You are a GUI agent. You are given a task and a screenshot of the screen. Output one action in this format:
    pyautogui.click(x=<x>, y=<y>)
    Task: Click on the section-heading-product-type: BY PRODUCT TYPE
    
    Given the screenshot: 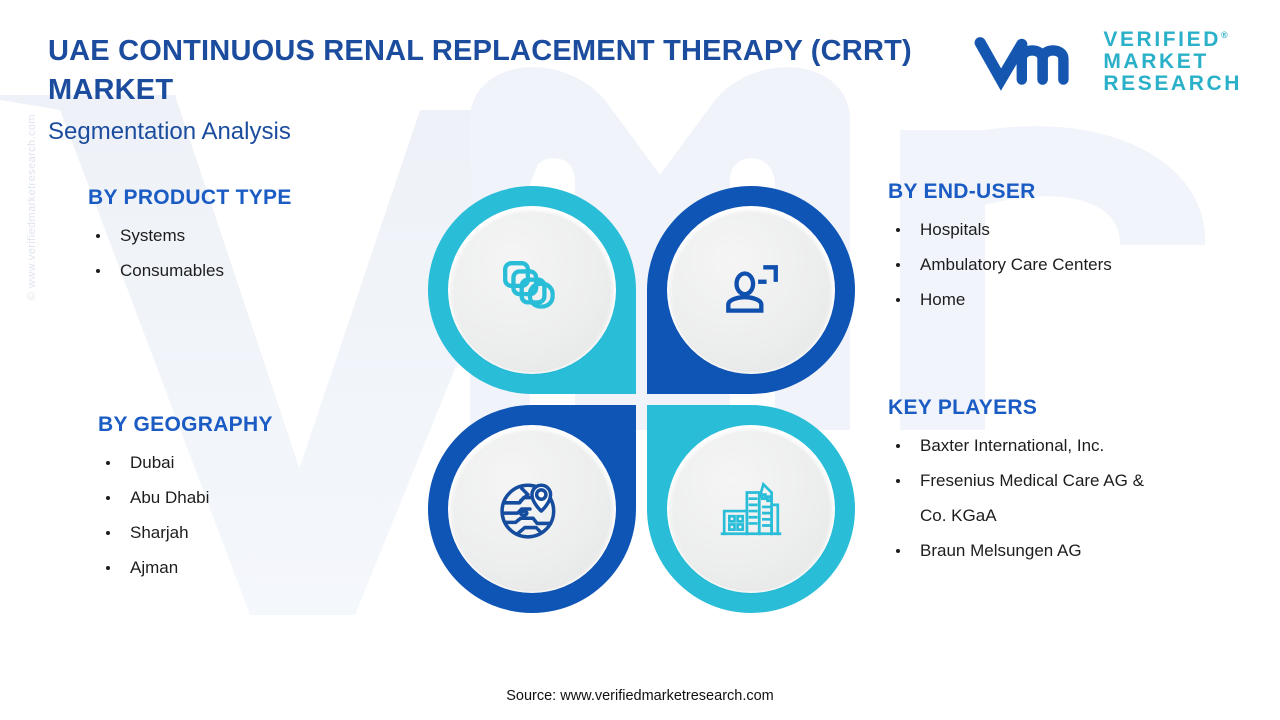 What is the action you would take?
    pyautogui.click(x=190, y=197)
    